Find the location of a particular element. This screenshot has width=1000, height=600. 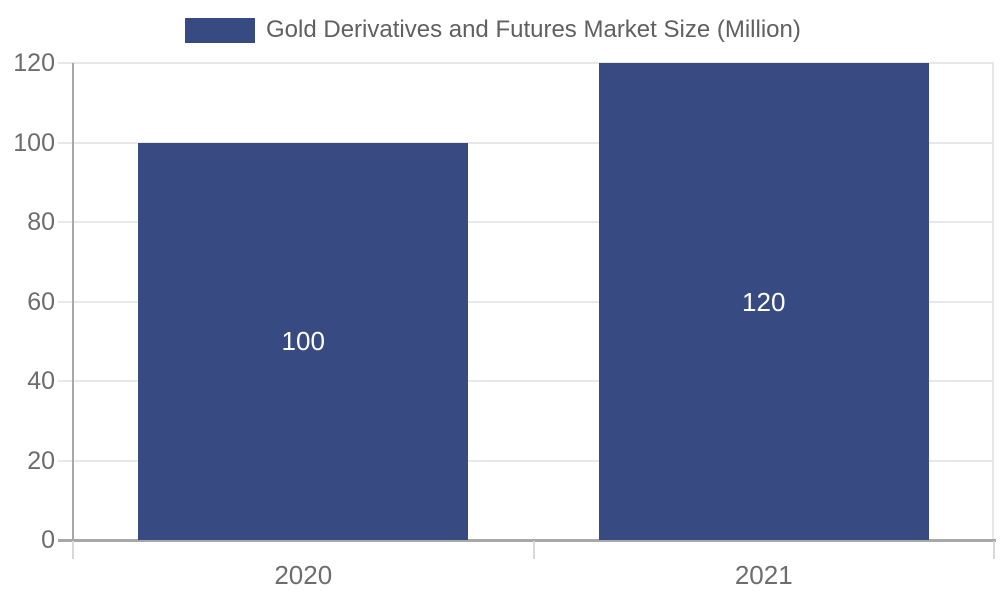

x-axis-tick-label: 2021 is located at coordinates (763, 575).